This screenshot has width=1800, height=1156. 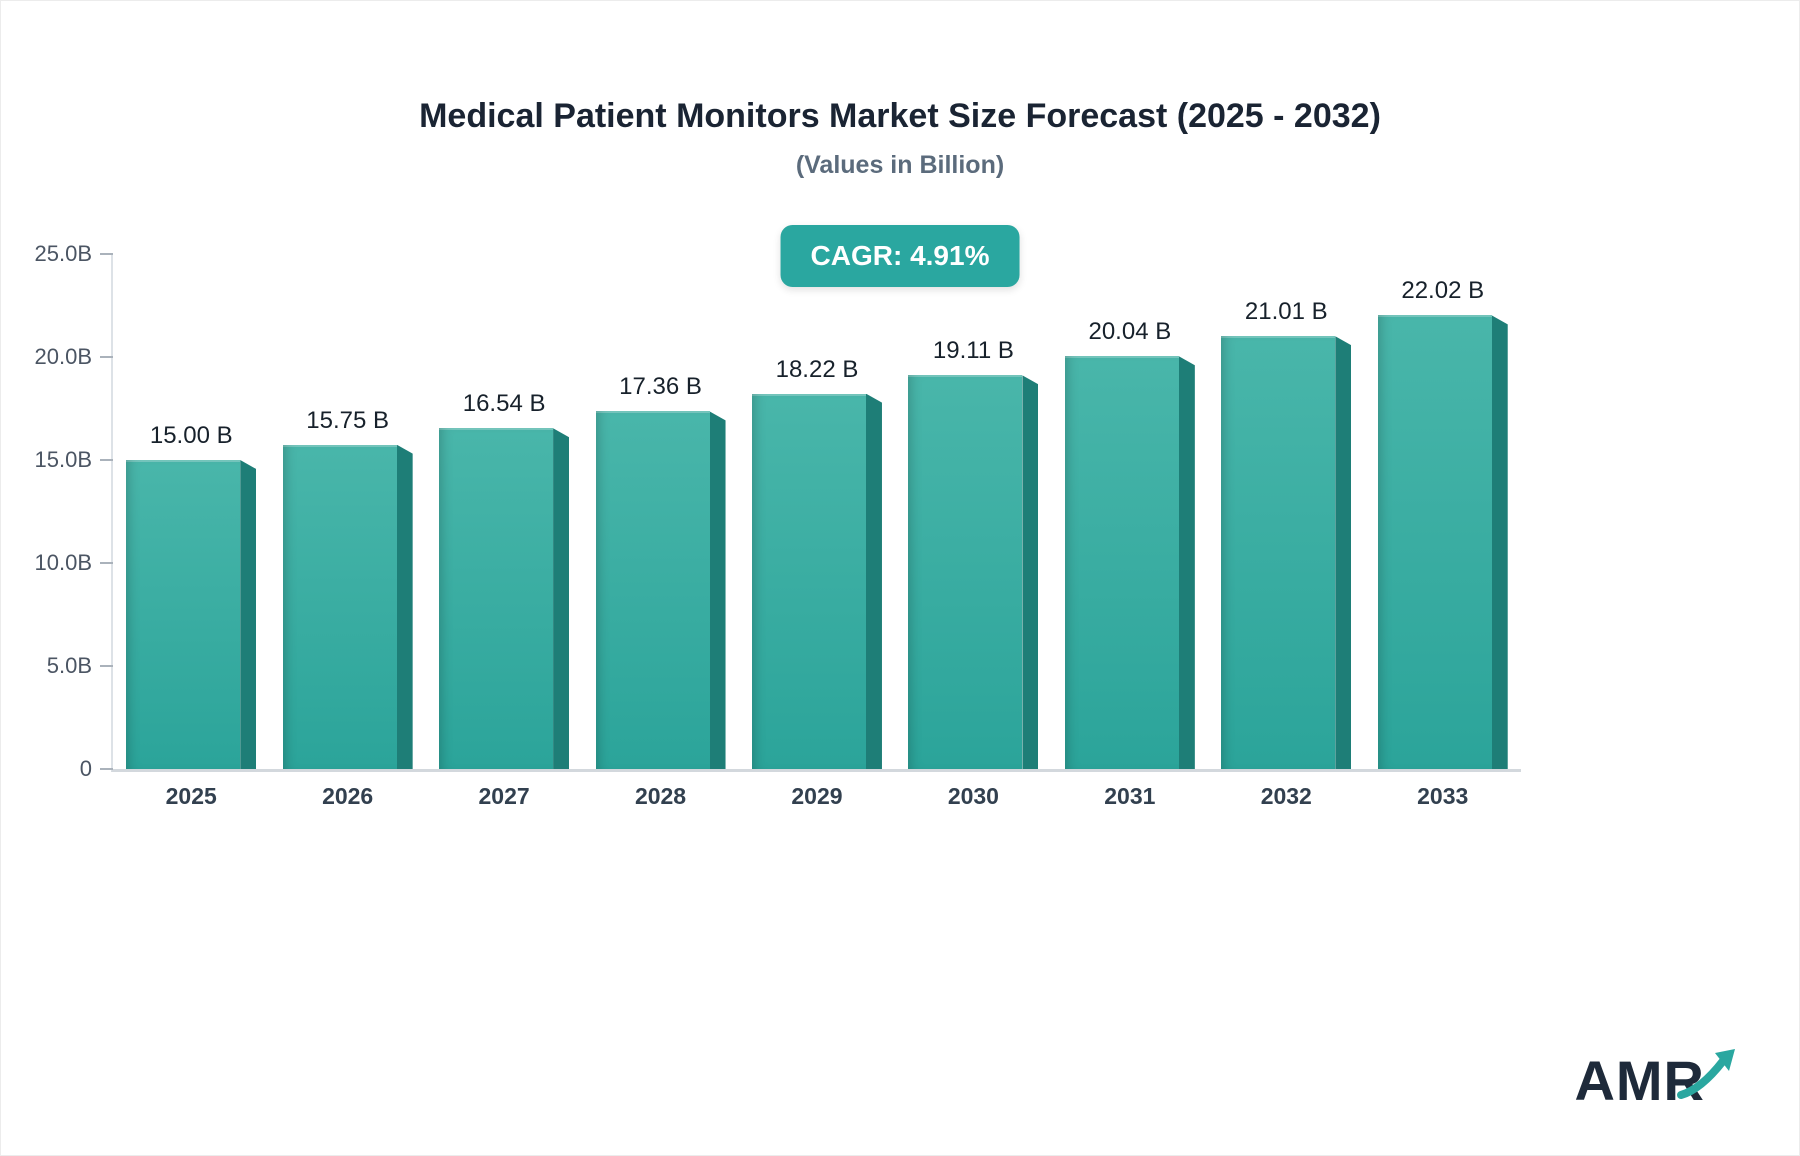 What do you see at coordinates (191, 796) in the screenshot?
I see `x-tick-label: 2025` at bounding box center [191, 796].